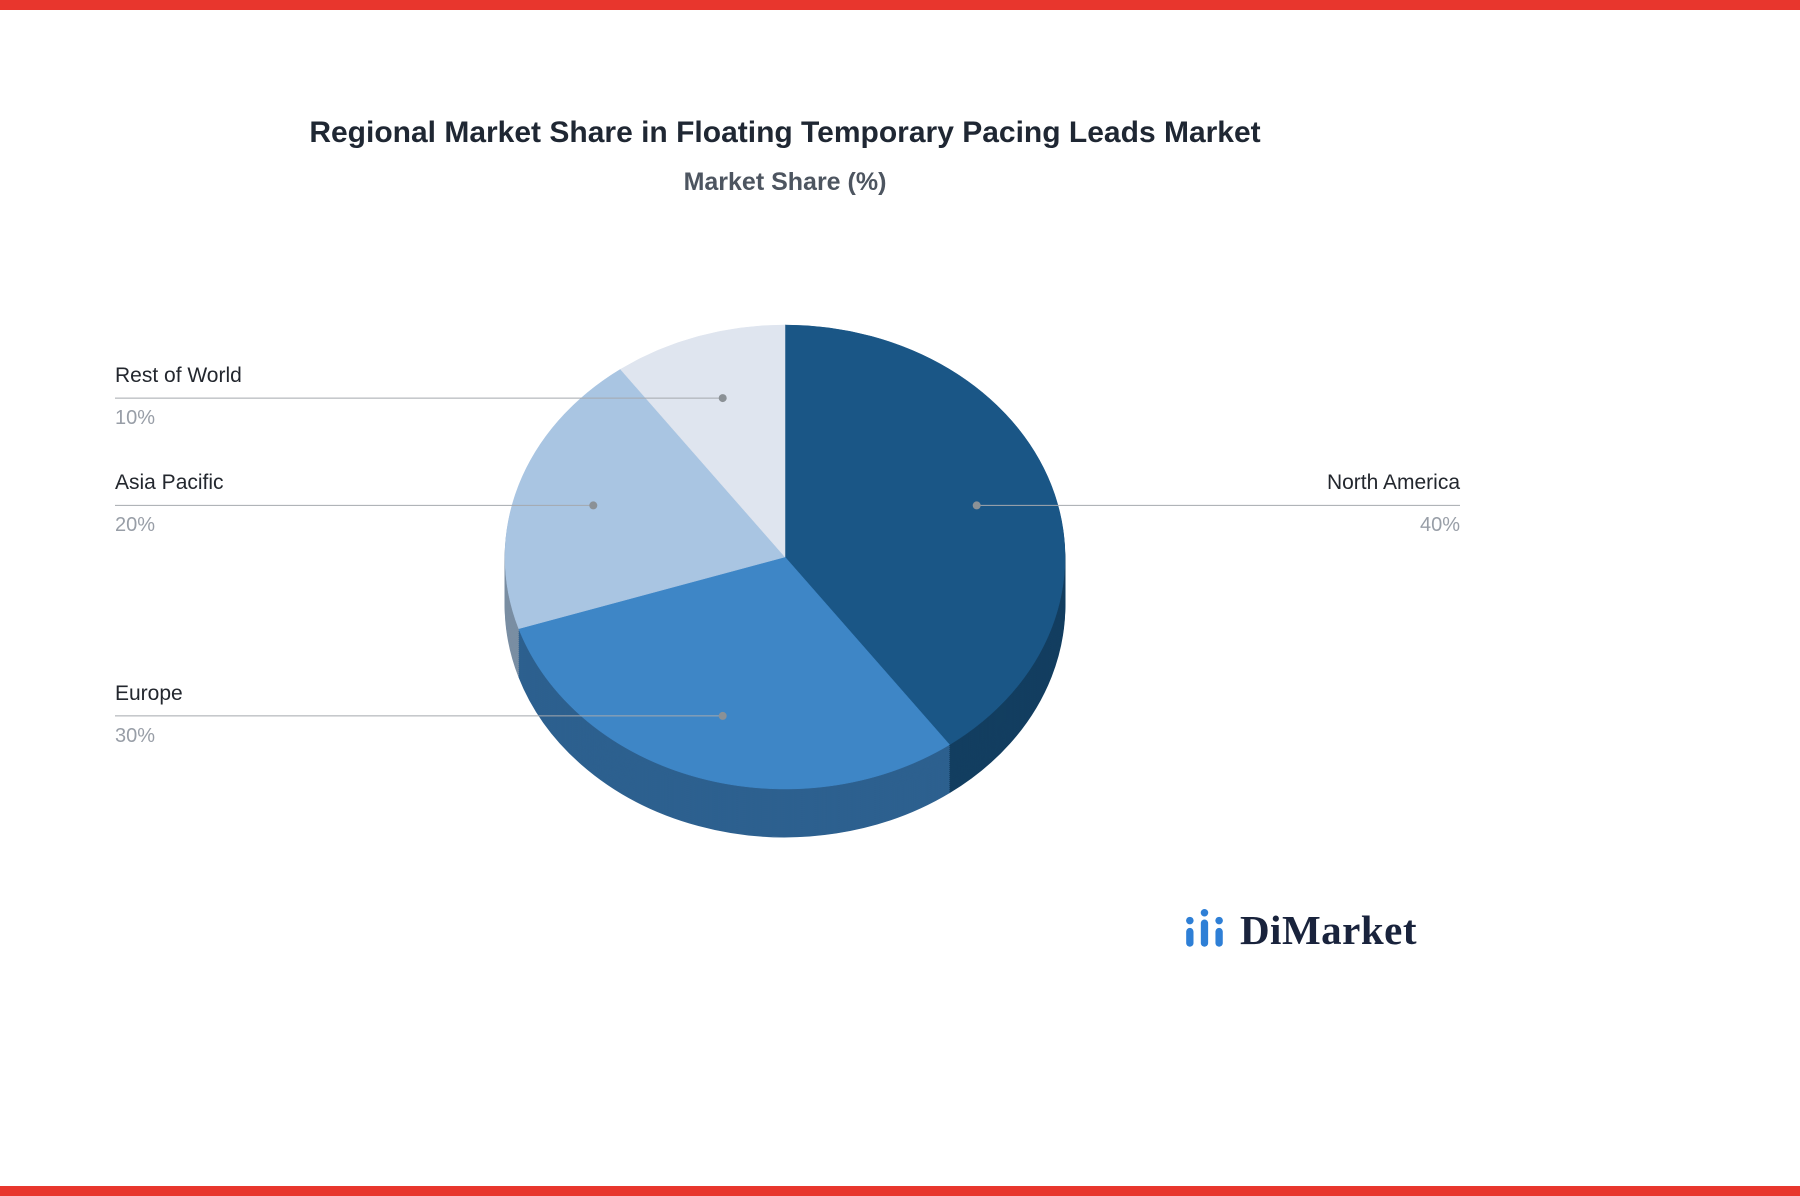 Image resolution: width=1800 pixels, height=1196 pixels. Describe the element at coordinates (722, 715) in the screenshot. I see `leader-dot-europe` at that location.